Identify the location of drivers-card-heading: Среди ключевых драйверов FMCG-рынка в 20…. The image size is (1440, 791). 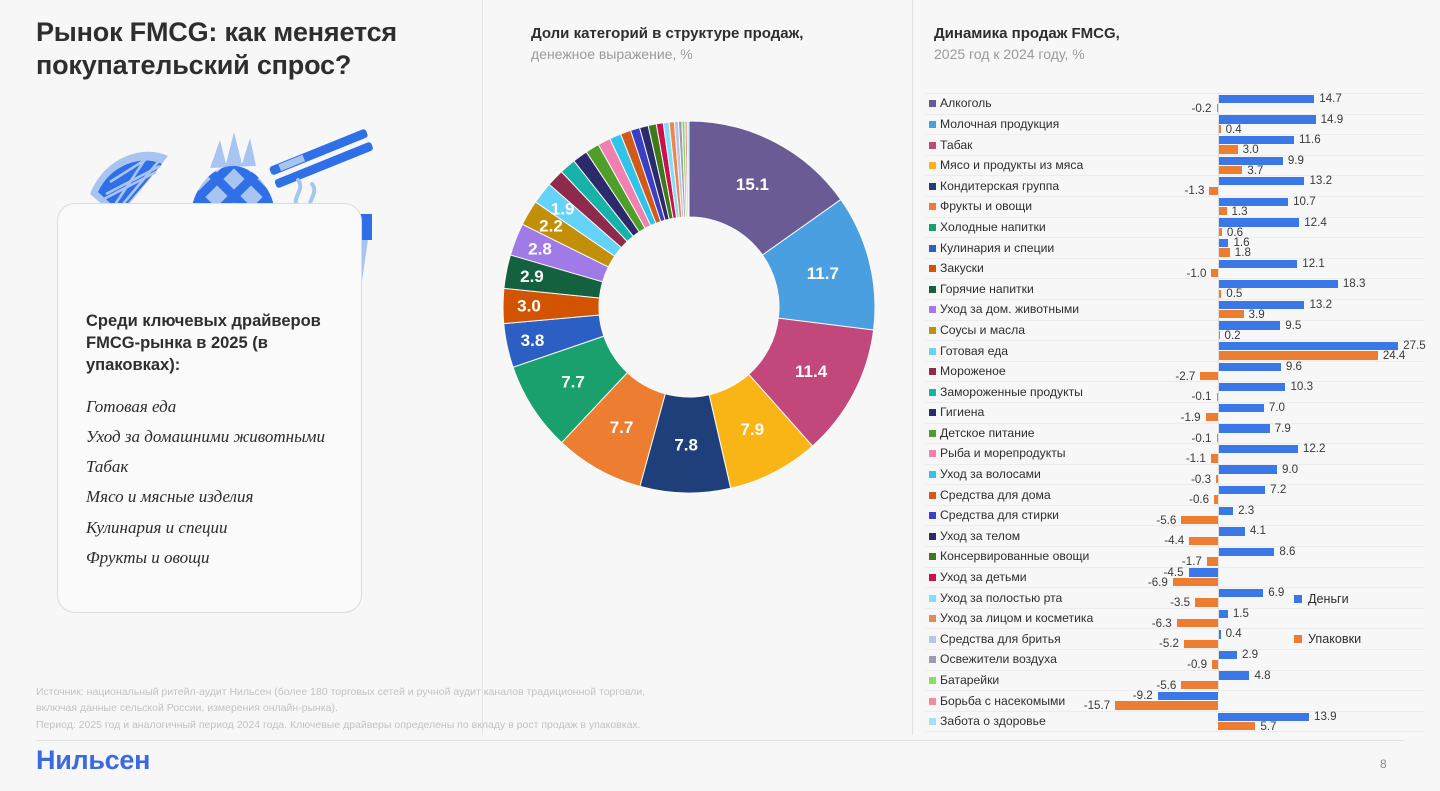
(203, 343).